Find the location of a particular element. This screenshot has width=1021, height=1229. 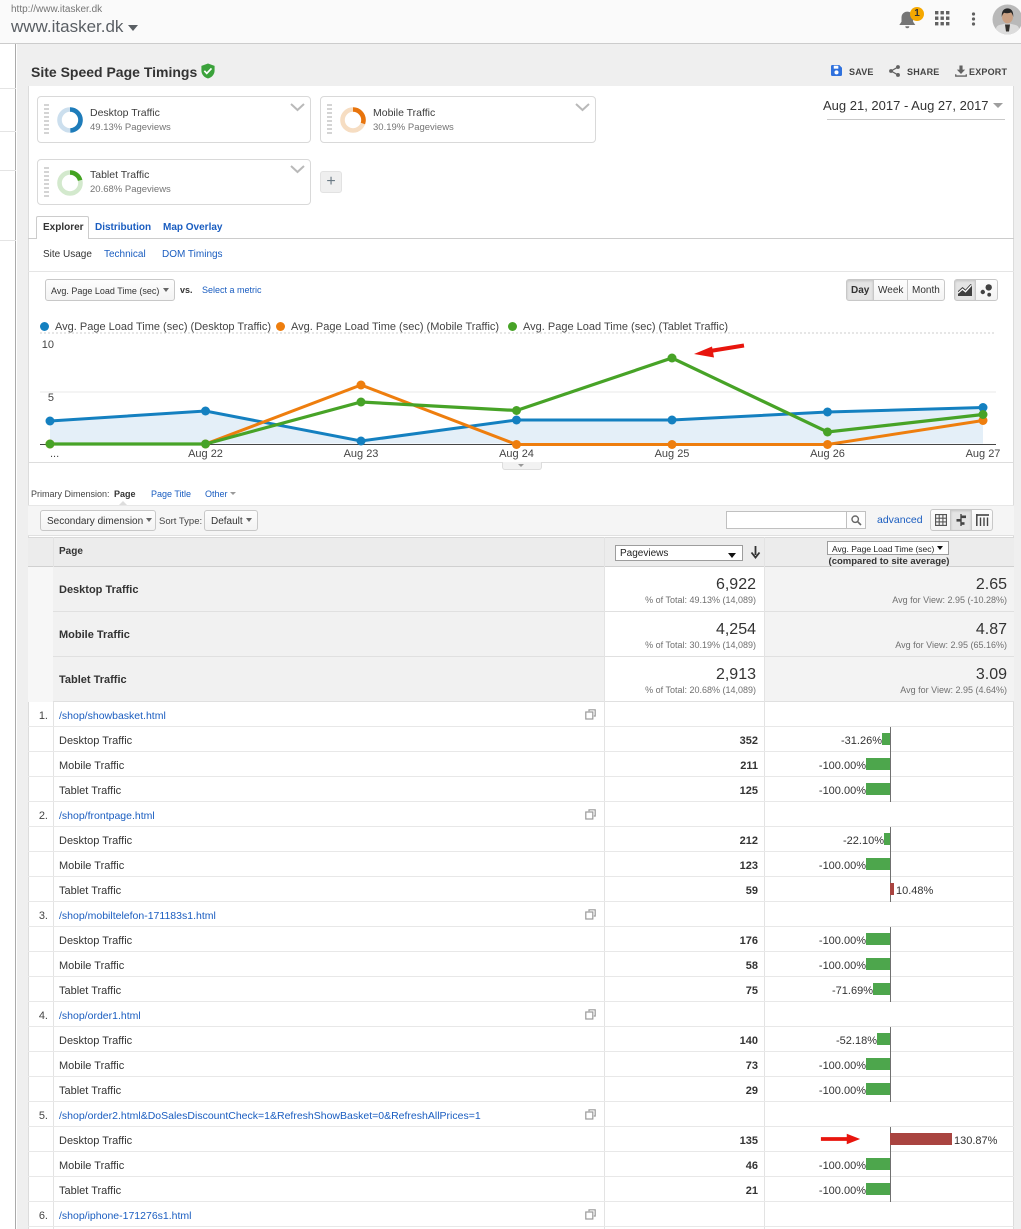

svg-text: Aug 22 is located at coordinates (205, 454).